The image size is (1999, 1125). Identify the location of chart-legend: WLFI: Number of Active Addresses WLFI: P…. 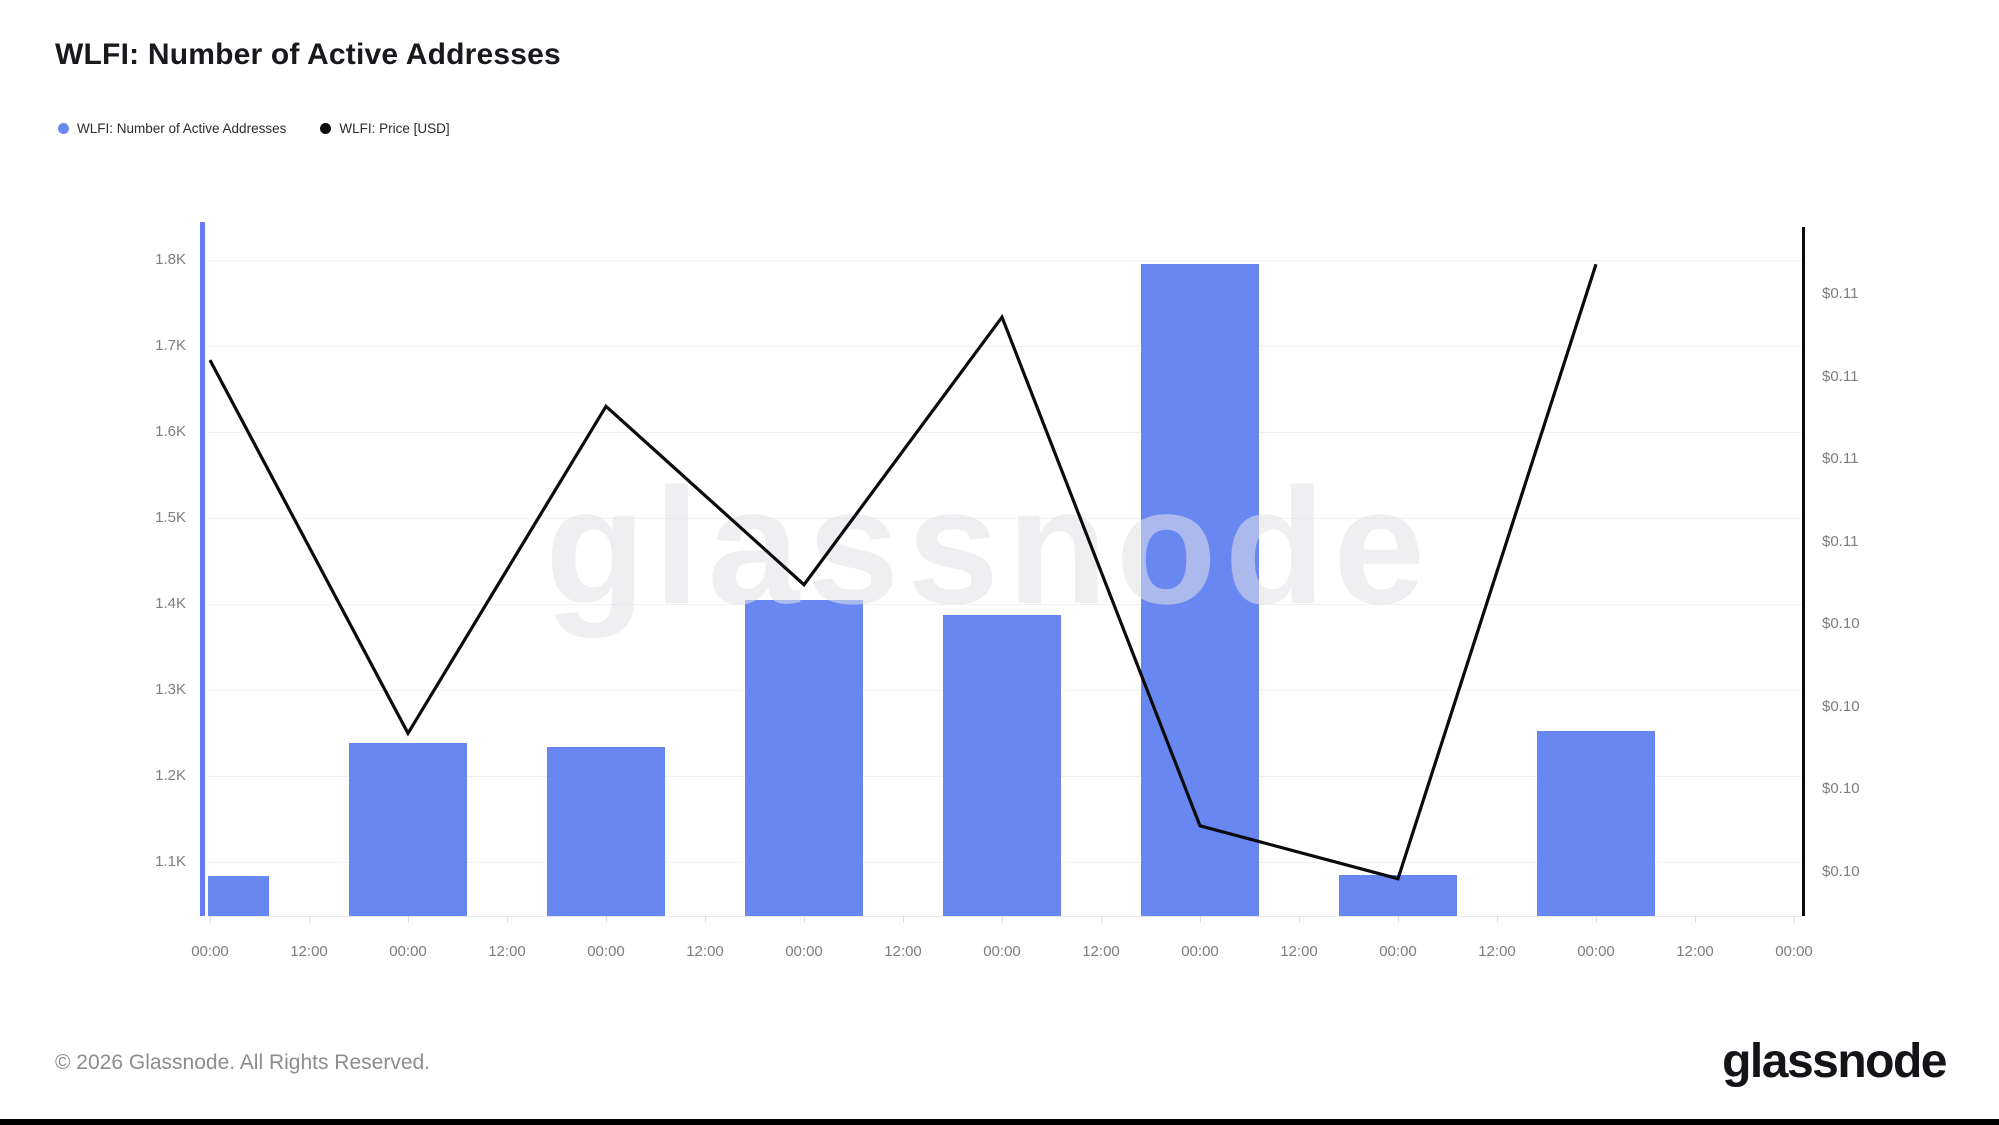
(254, 128).